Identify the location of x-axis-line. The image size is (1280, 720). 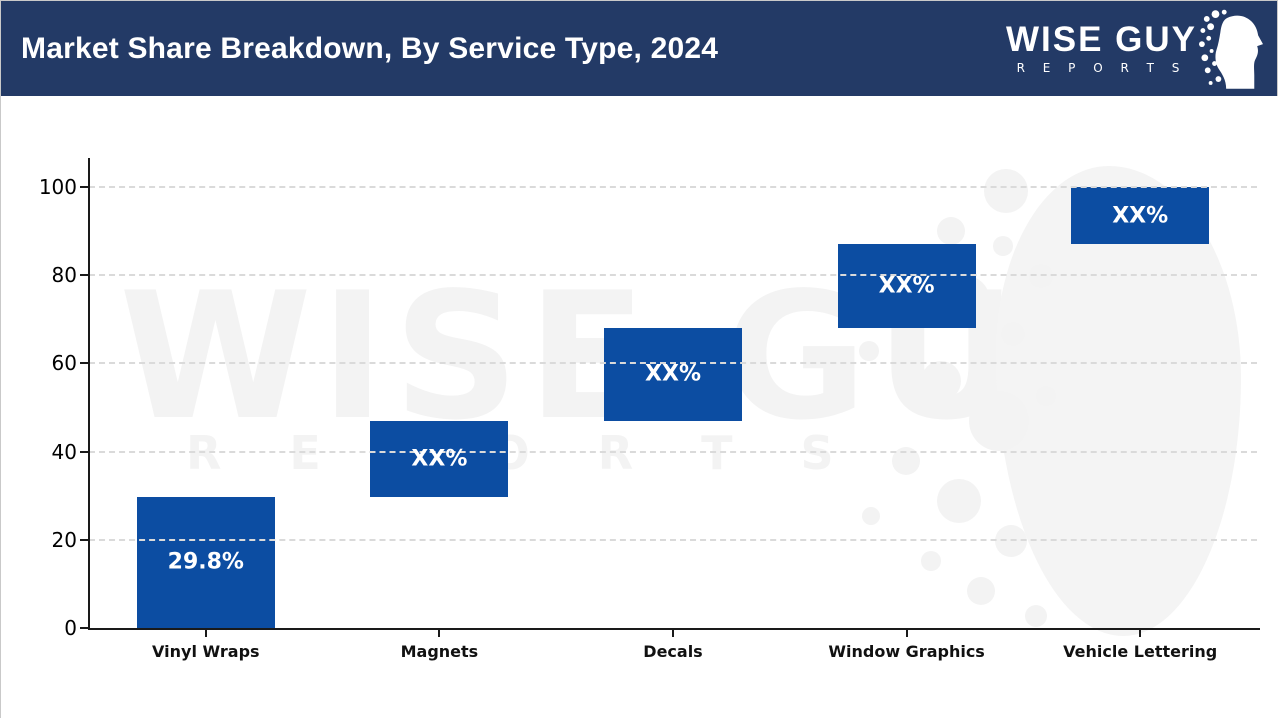
(674, 629).